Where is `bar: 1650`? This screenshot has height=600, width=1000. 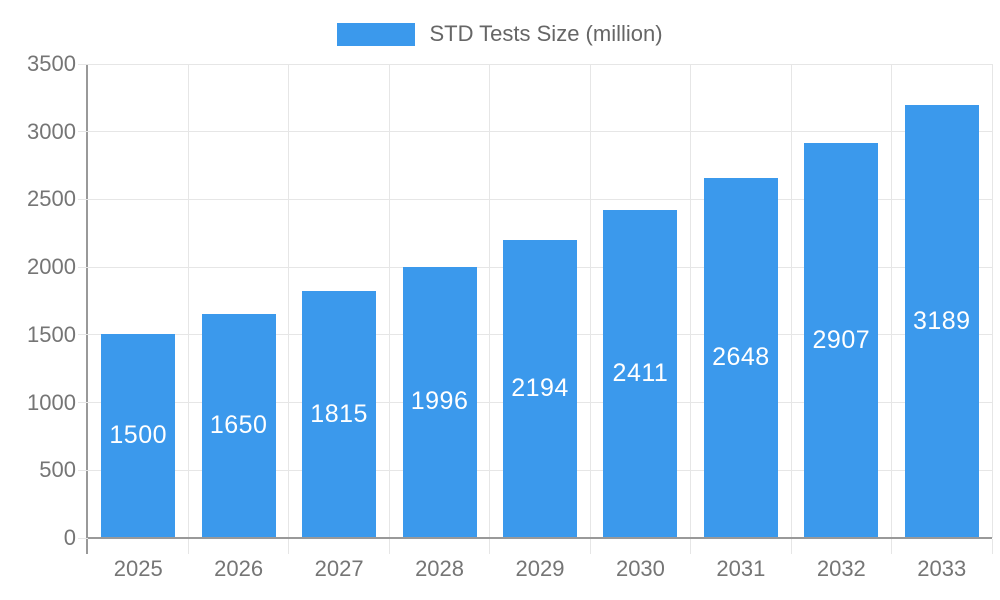 bar: 1650 is located at coordinates (238, 425).